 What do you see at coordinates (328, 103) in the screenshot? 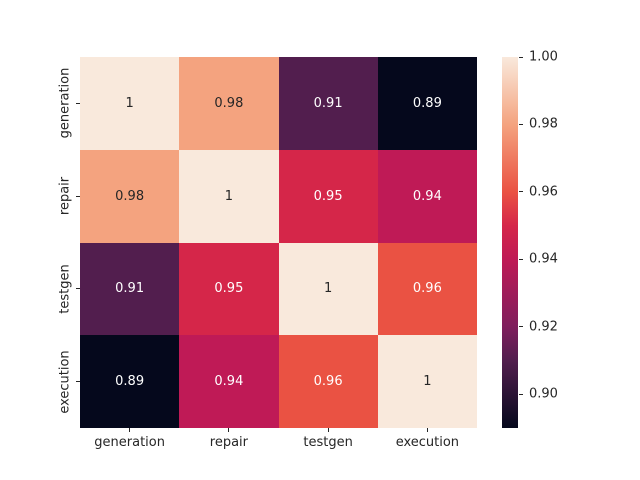
I see `heatmap-cell-generation-testgen: 0.91` at bounding box center [328, 103].